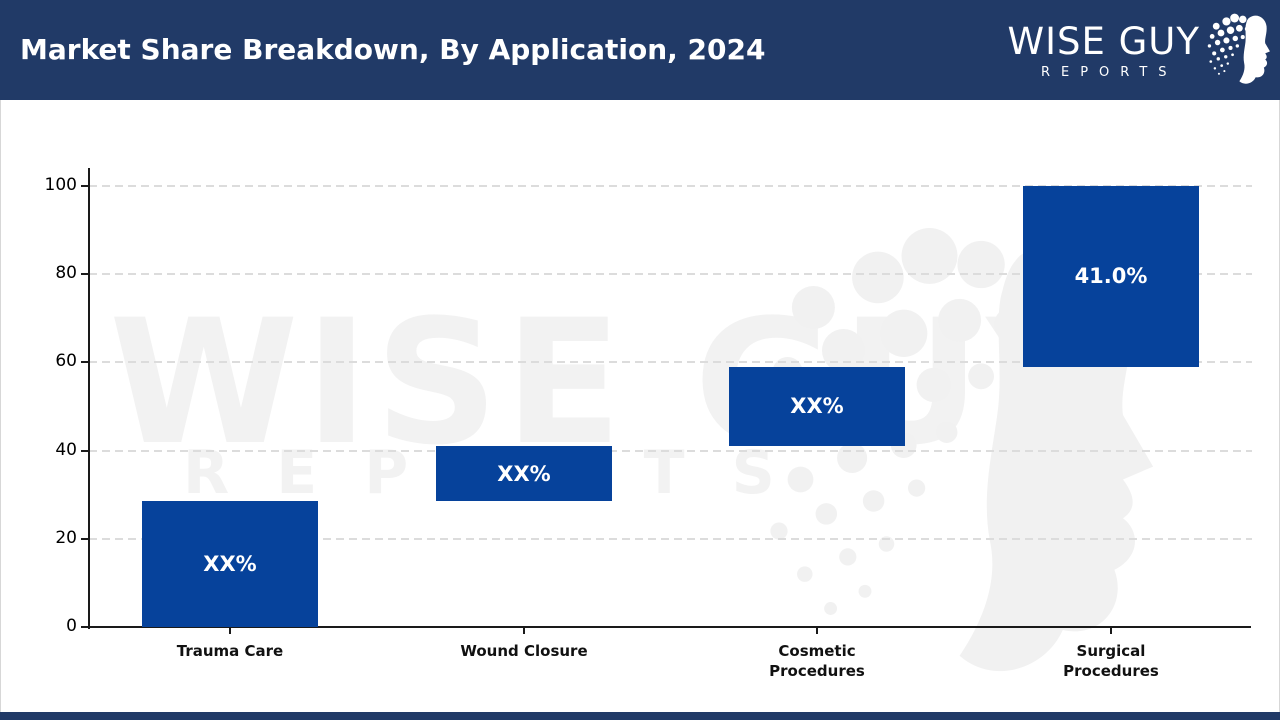  I want to click on y-tick-label: 20, so click(66, 537).